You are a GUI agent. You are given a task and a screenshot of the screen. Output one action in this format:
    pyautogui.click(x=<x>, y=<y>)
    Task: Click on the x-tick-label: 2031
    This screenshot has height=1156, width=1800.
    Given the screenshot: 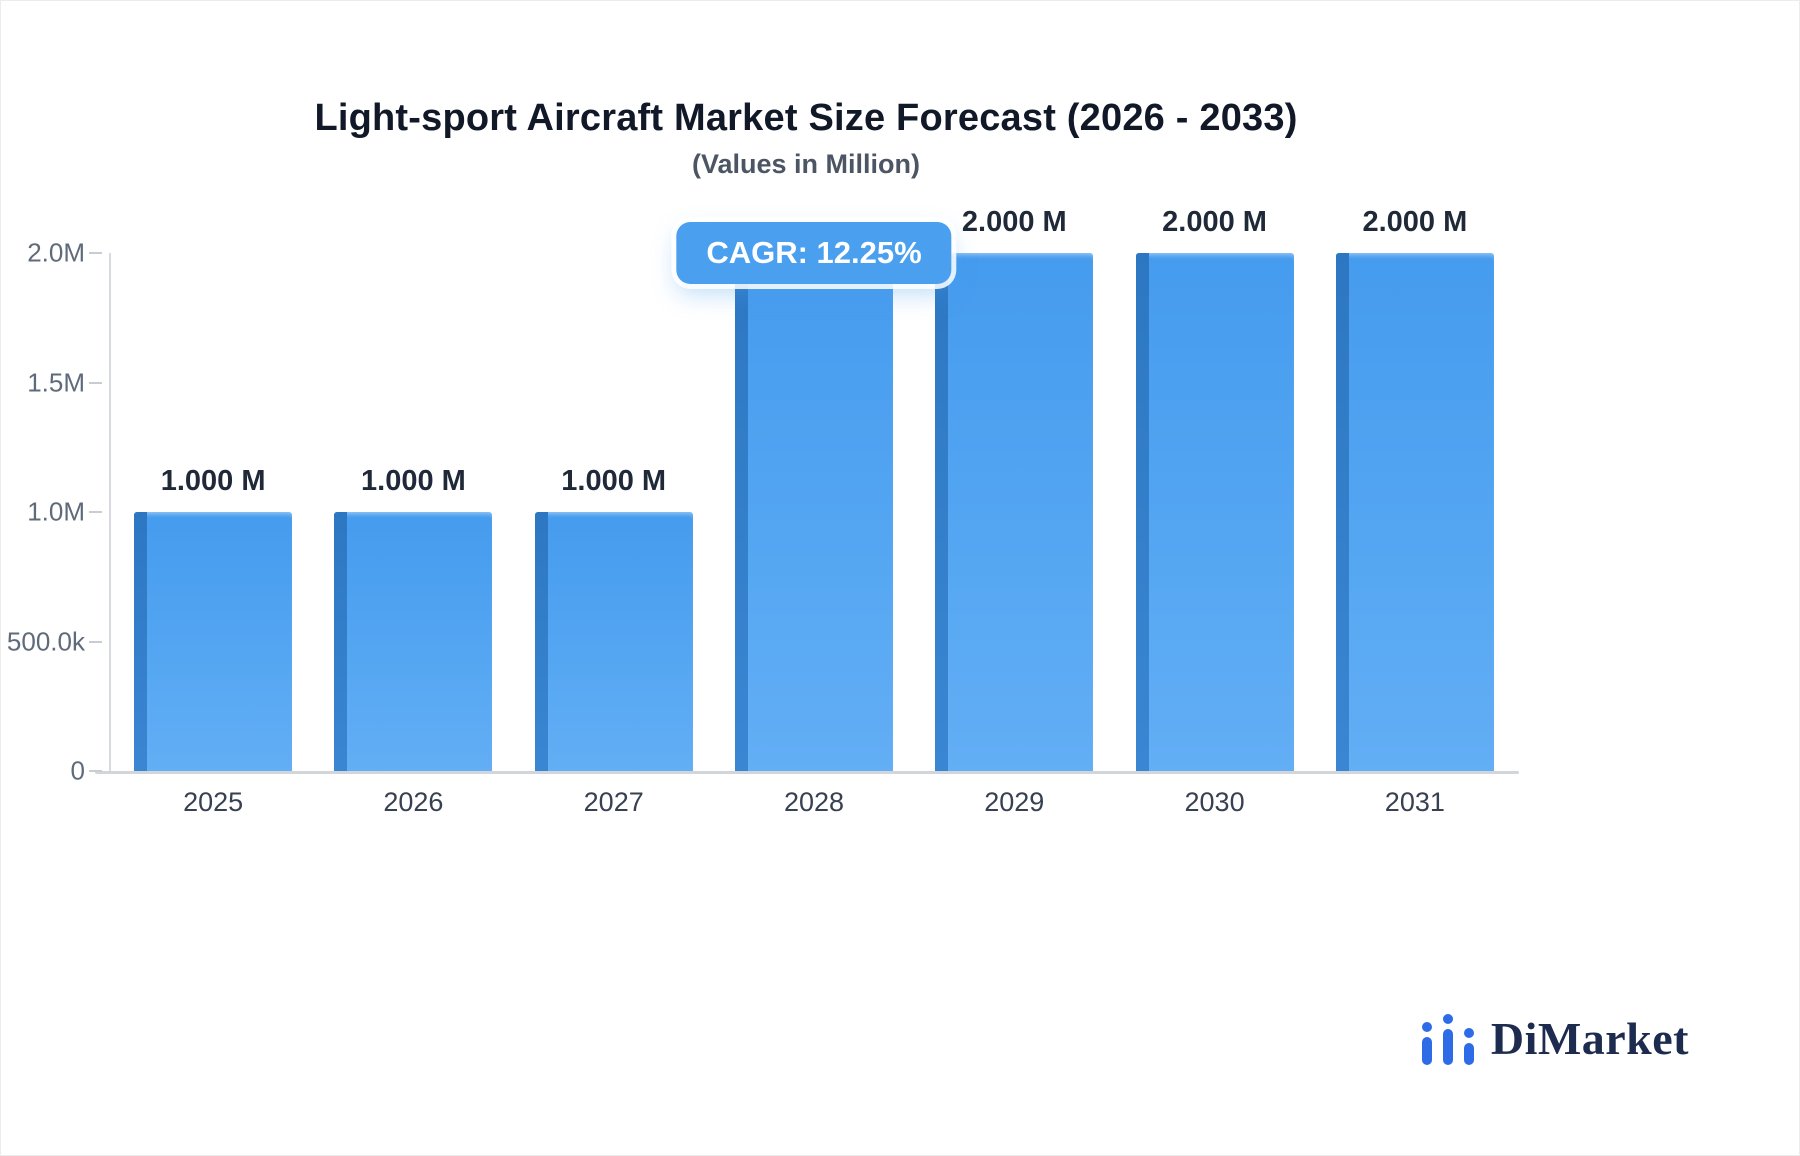 What is the action you would take?
    pyautogui.click(x=1414, y=802)
    